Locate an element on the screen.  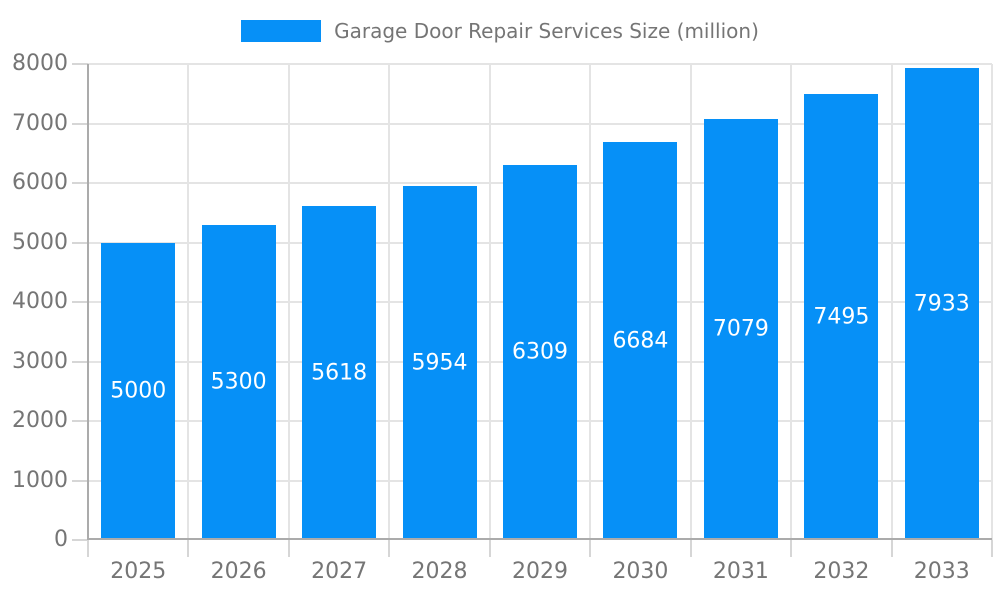
x-axis-label: 2033 is located at coordinates (941, 571).